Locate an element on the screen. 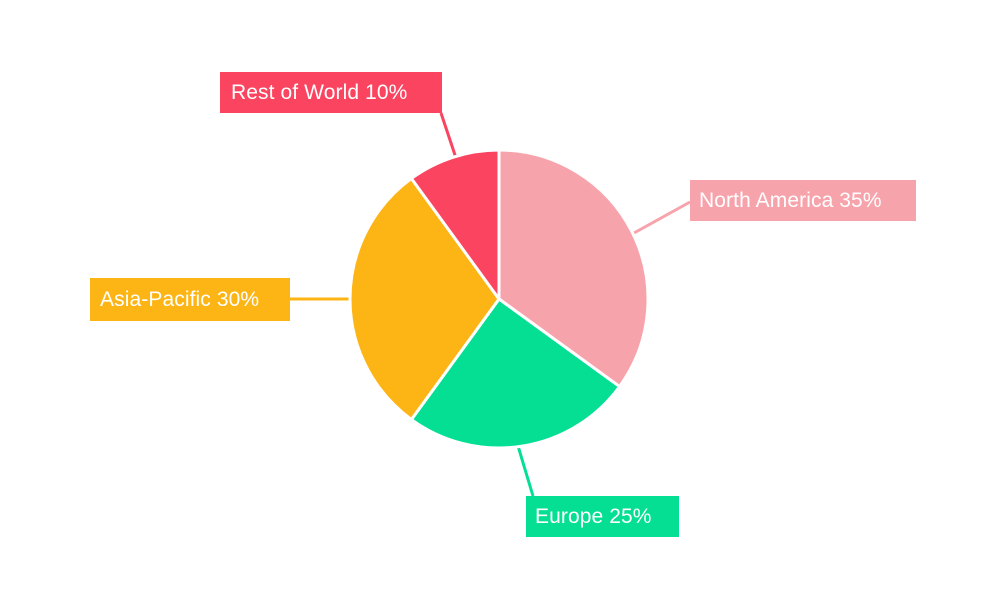 The width and height of the screenshot is (1000, 600). pie-slice-north-america is located at coordinates (573, 268).